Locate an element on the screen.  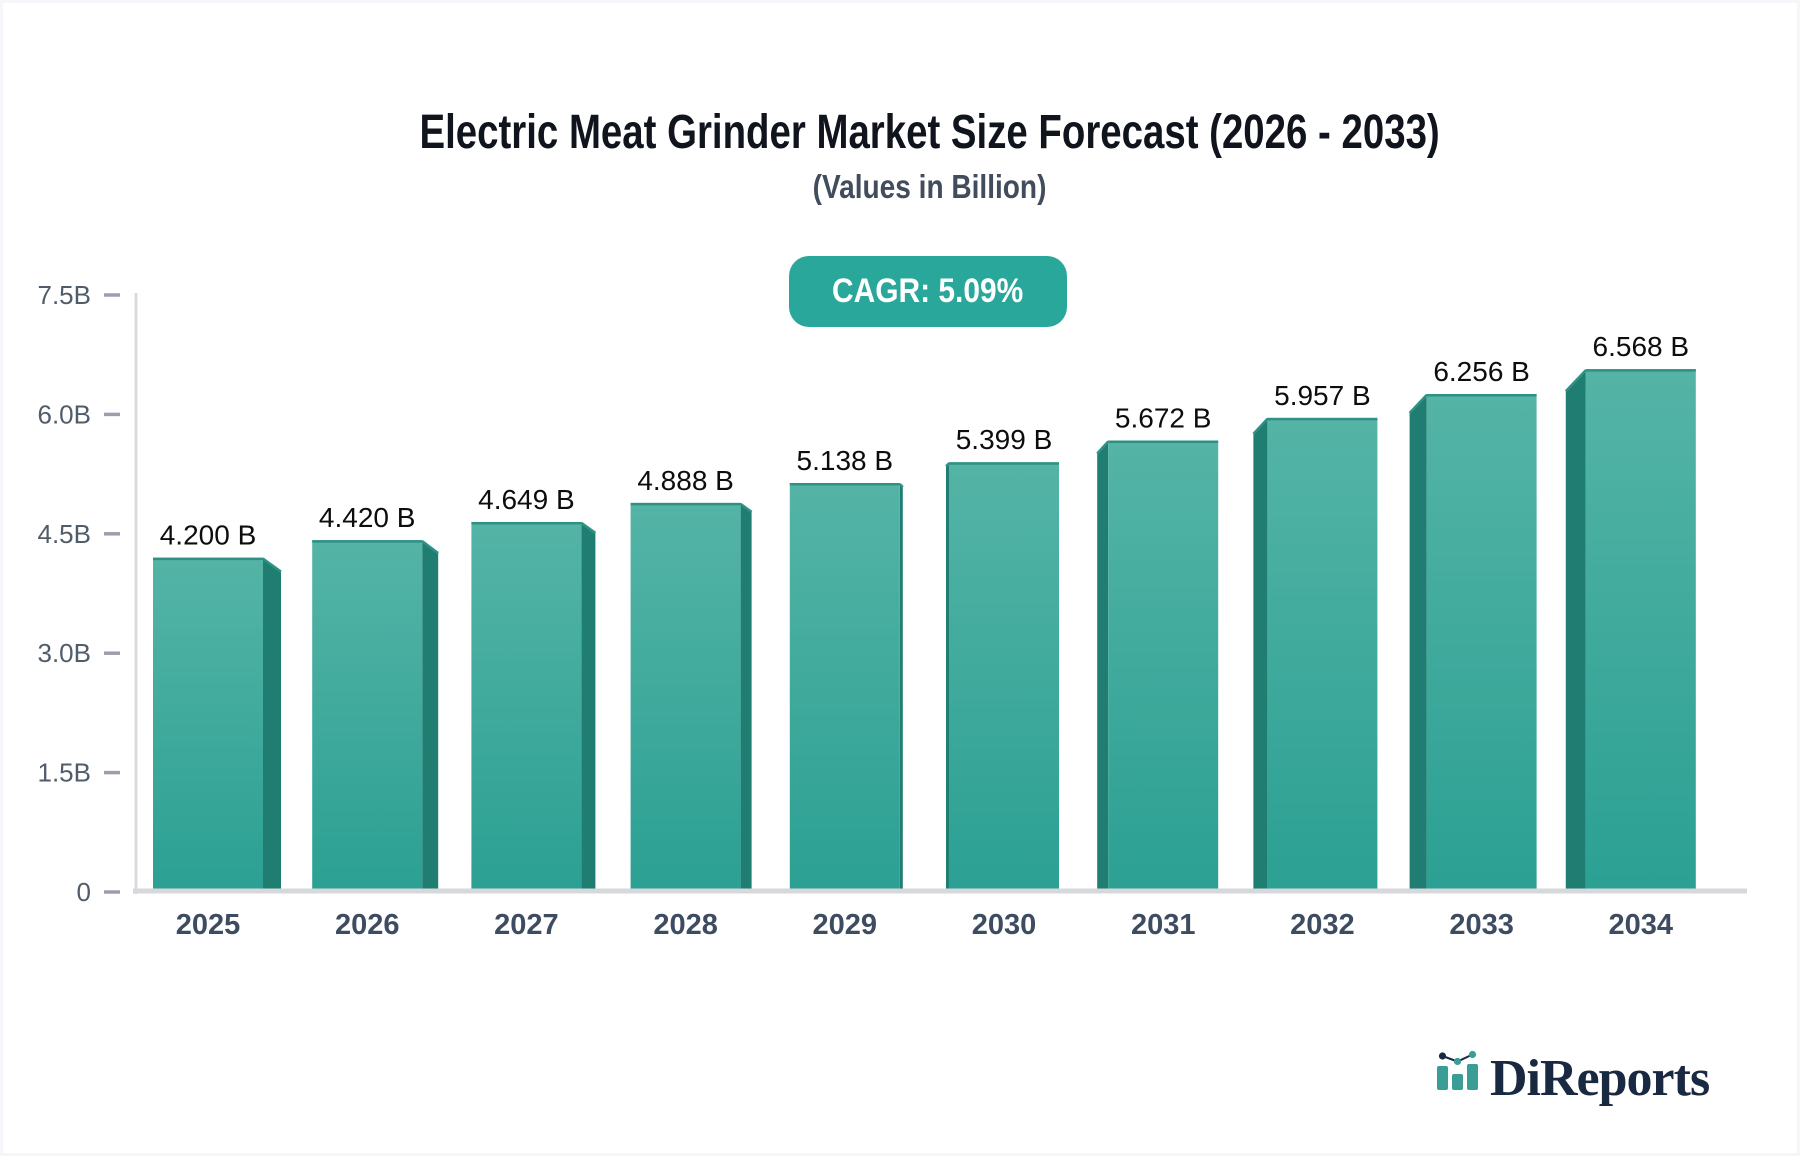
page-subtitle-text: (Values in Billion) is located at coordinates (930, 186).